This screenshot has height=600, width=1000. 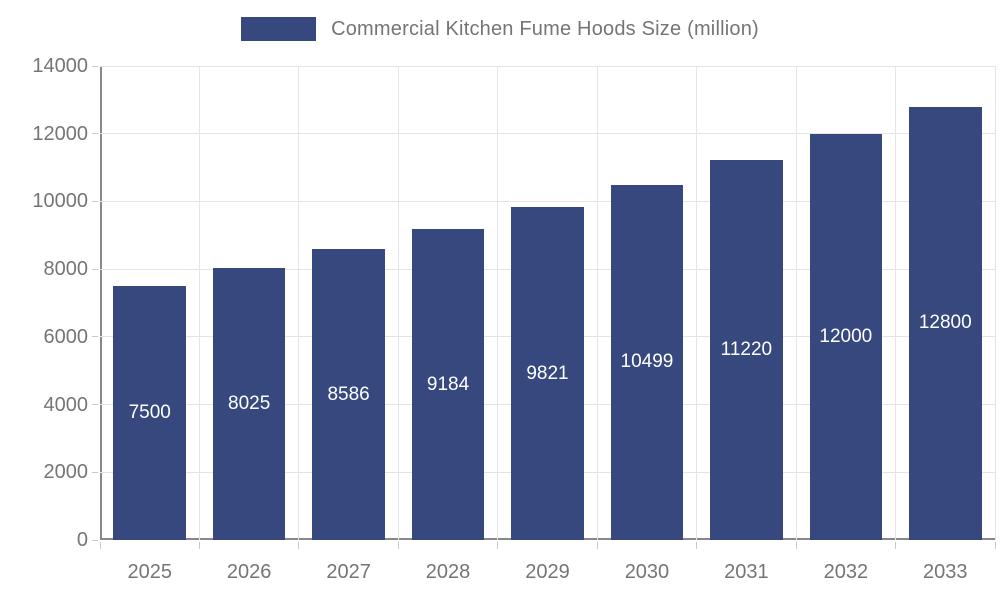 What do you see at coordinates (82, 540) in the screenshot?
I see `y-axis-tick-label: 0` at bounding box center [82, 540].